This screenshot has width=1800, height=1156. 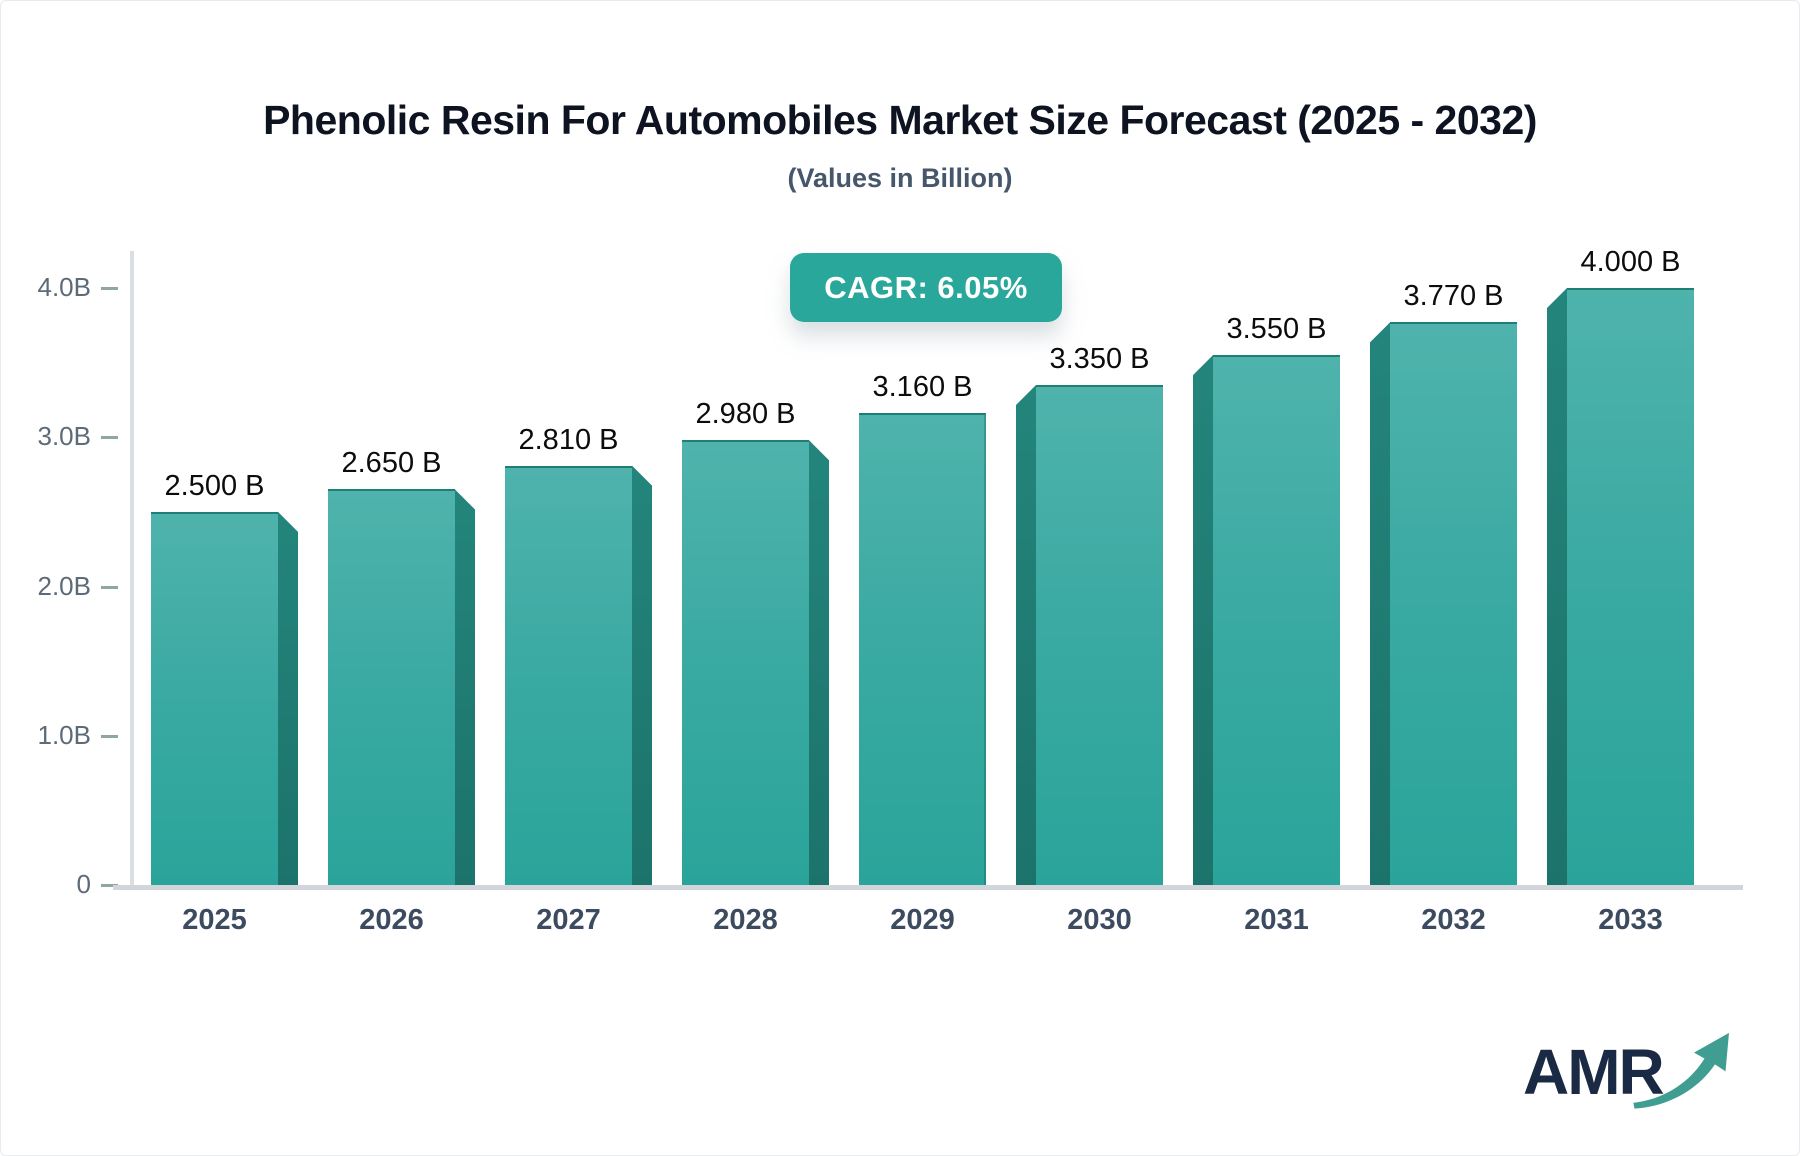 What do you see at coordinates (214, 485) in the screenshot?
I see `bar-value-label: 2.500 B` at bounding box center [214, 485].